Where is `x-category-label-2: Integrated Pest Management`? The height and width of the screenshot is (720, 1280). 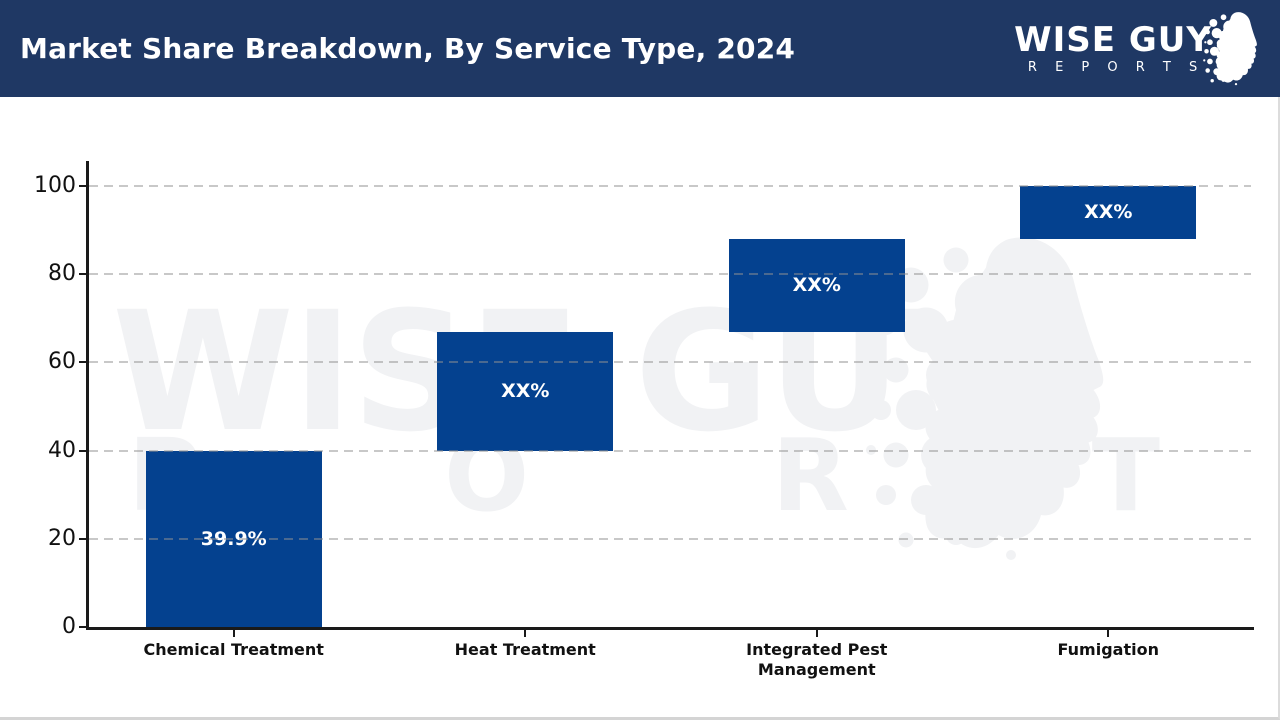 x-category-label-2: Integrated Pest Management is located at coordinates (817, 659).